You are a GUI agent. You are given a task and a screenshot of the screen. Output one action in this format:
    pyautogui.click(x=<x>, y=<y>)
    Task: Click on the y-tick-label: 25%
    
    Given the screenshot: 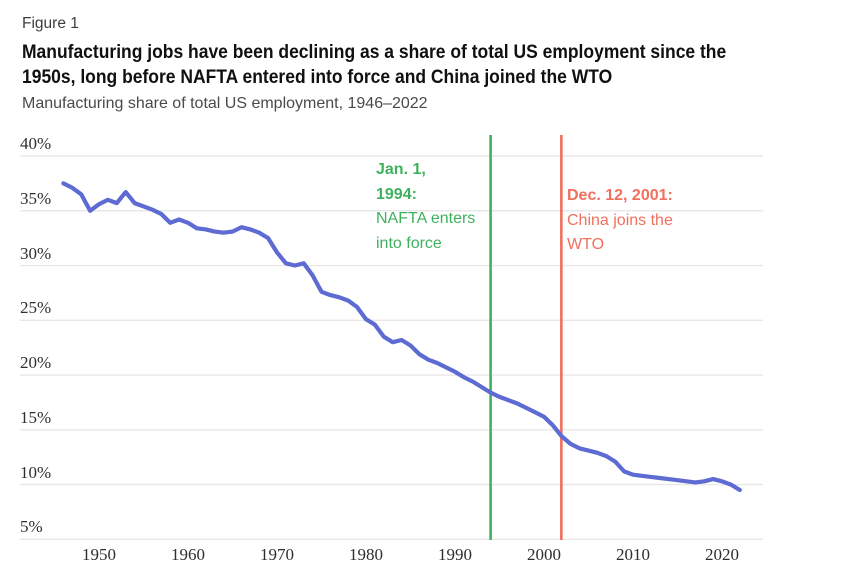 What is the action you would take?
    pyautogui.click(x=36, y=308)
    